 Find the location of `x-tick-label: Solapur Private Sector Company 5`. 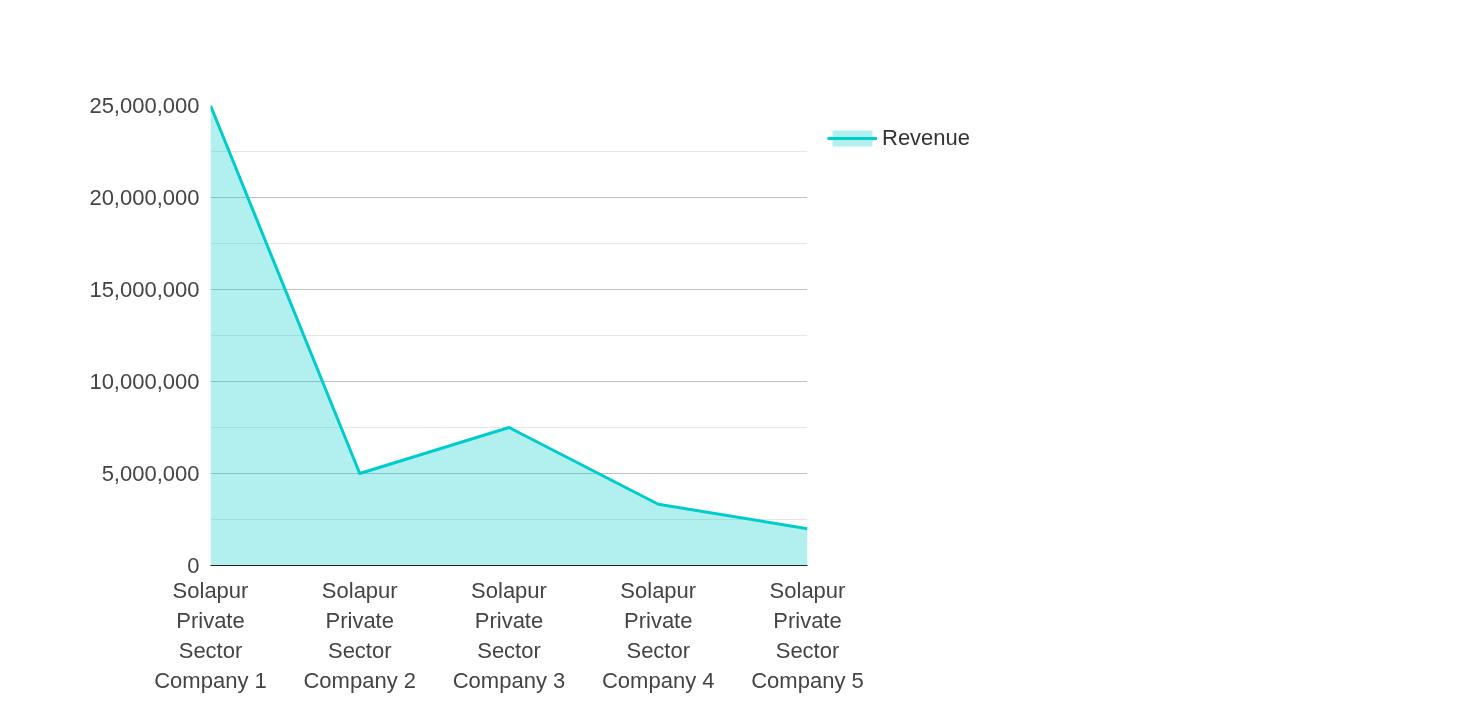

x-tick-label: Solapur Private Sector Company 5 is located at coordinates (807, 635).